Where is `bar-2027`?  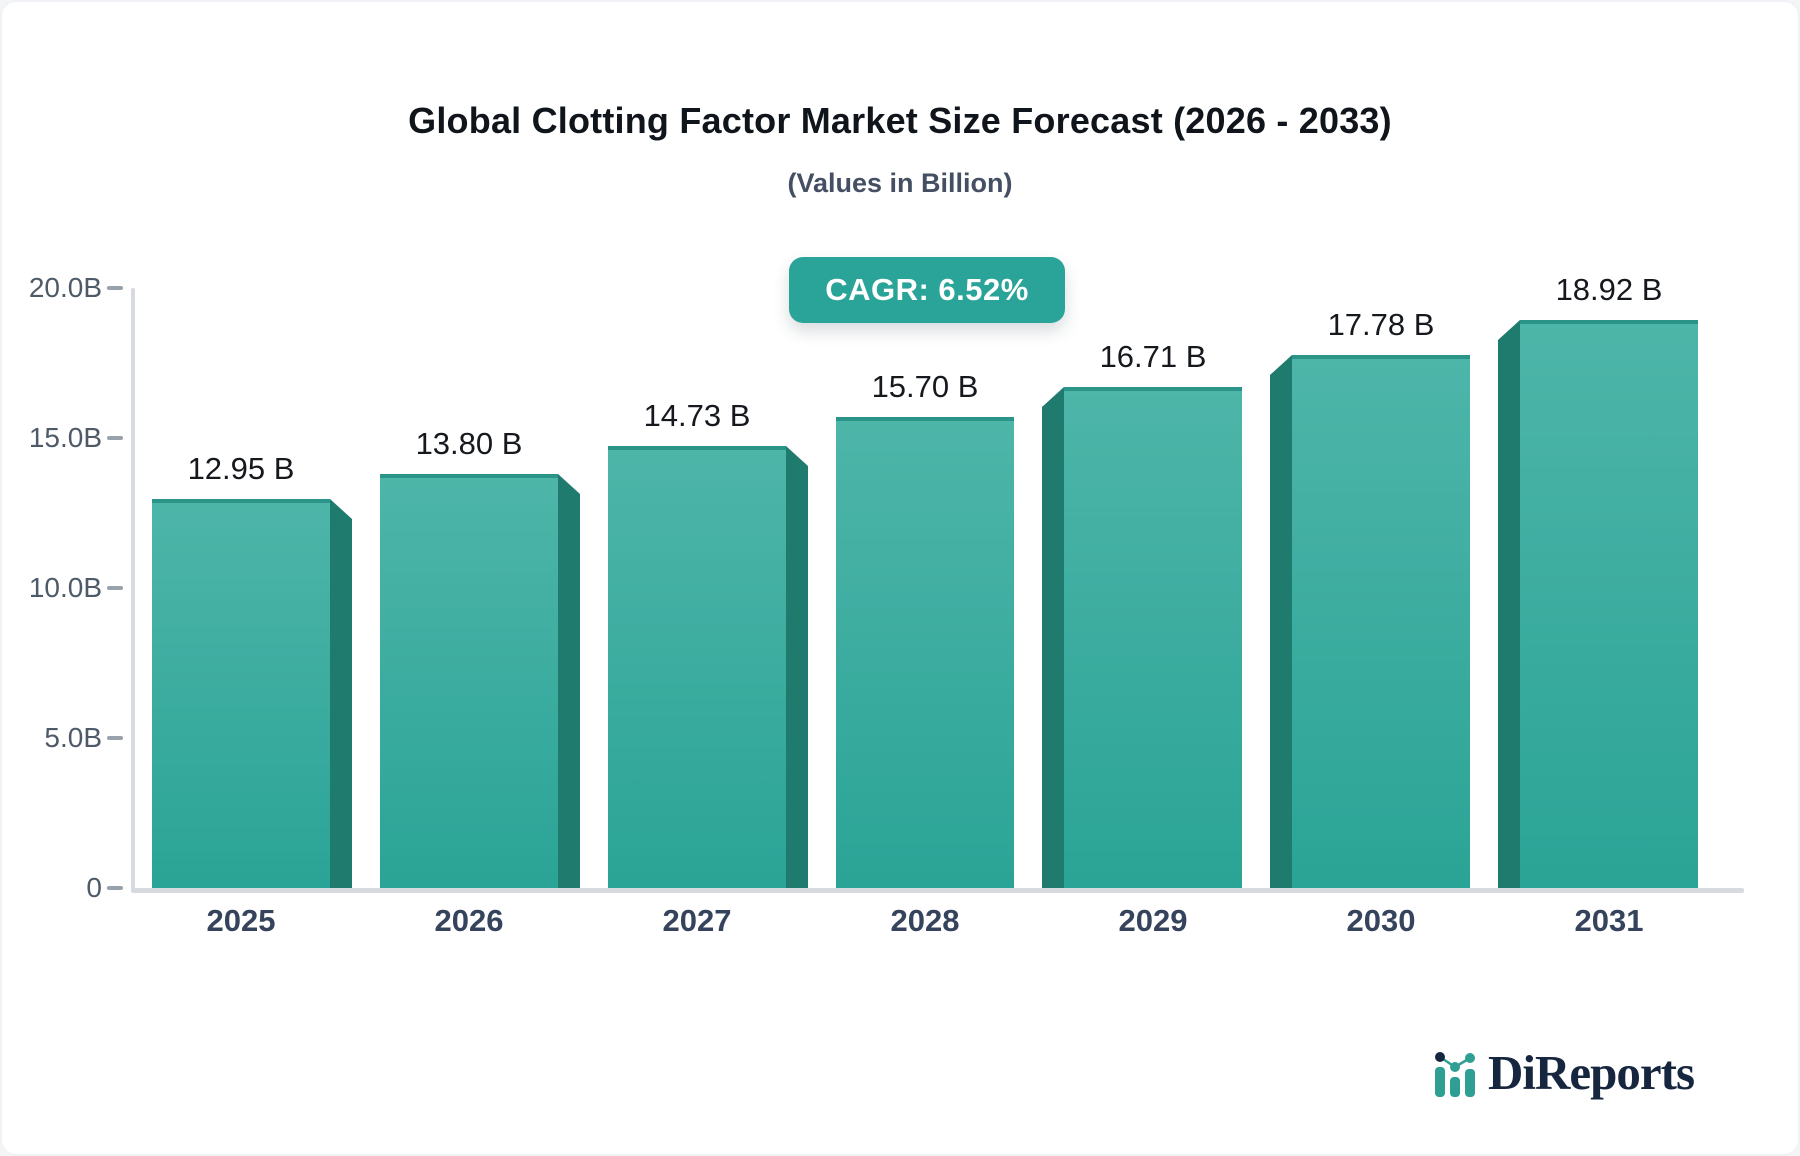
bar-2027 is located at coordinates (697, 667).